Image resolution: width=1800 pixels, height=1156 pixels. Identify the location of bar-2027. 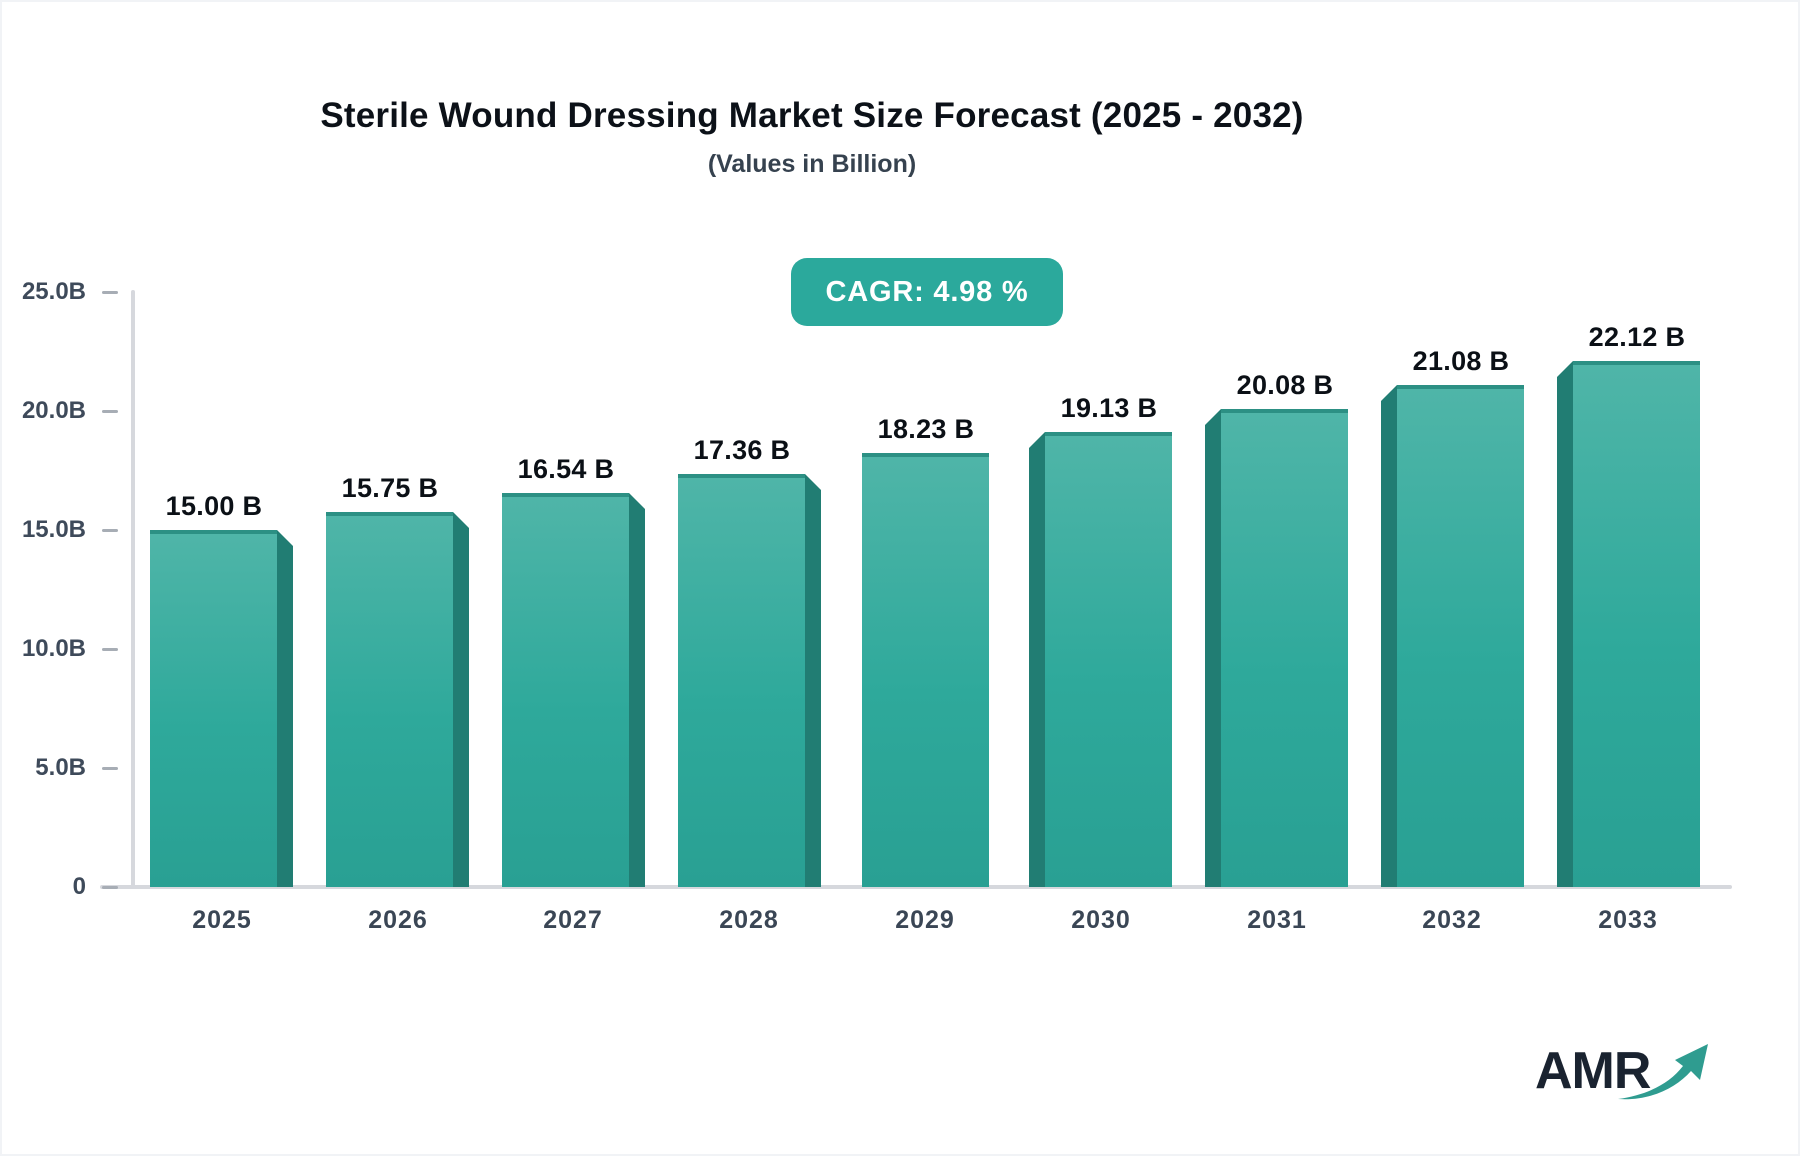
(573, 690).